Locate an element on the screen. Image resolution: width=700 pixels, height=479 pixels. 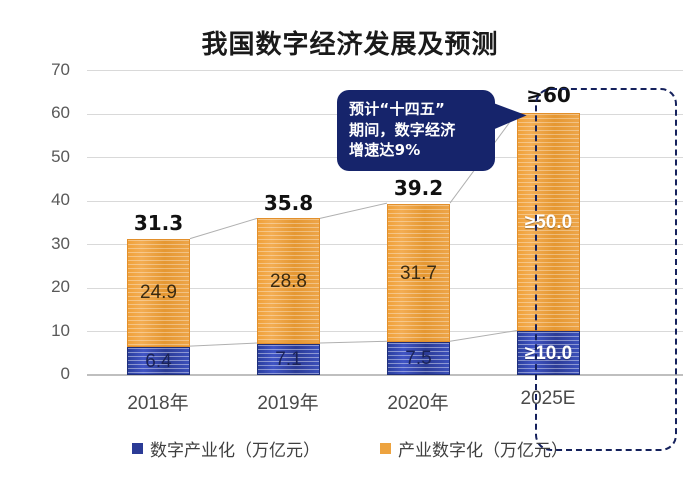
bar-segment-blue: 7.5 is located at coordinates (418, 358).